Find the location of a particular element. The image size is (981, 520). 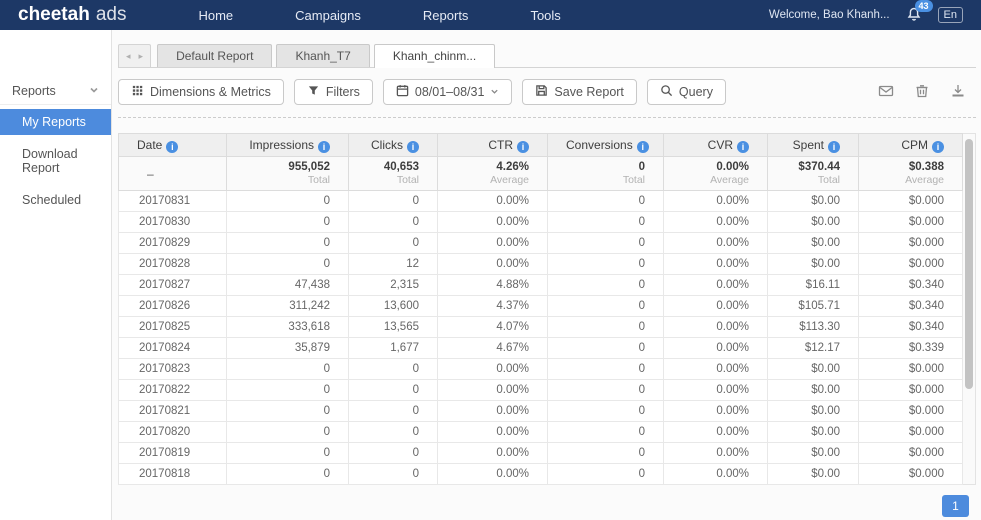

tab-khanh-t7: Khanh_T7 is located at coordinates (323, 55).